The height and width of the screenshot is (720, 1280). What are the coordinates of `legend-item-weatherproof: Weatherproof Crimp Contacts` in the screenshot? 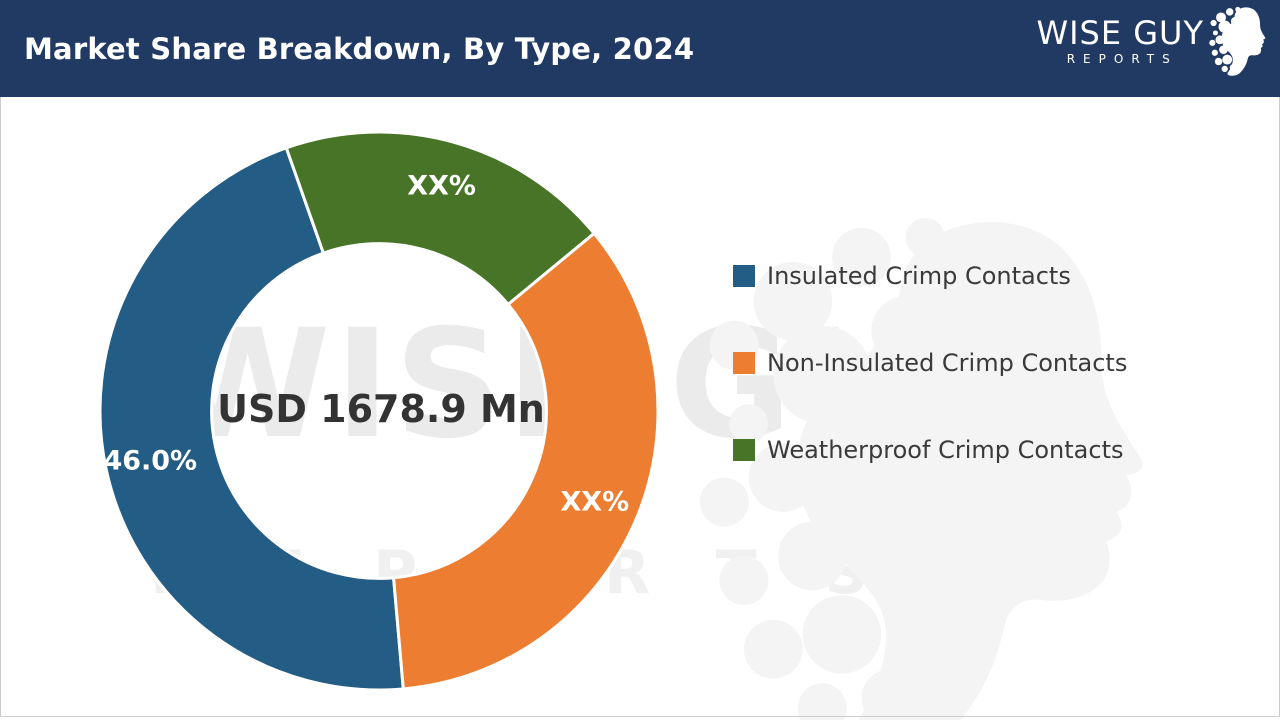 It's located at (930, 450).